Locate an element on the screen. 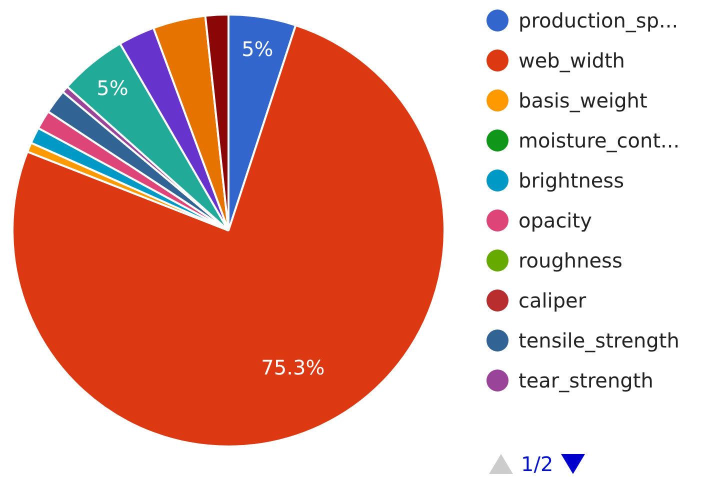 The width and height of the screenshot is (704, 477). legend-label: tensile_strength is located at coordinates (599, 340).